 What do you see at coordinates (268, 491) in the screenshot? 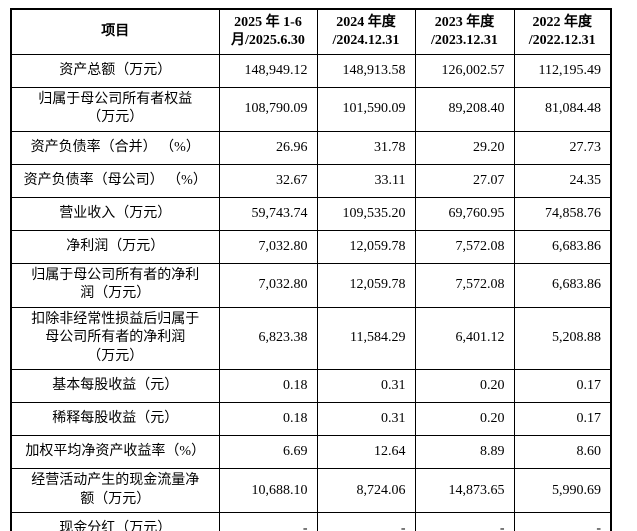
I see `value-cell: 10,688.10` at bounding box center [268, 491].